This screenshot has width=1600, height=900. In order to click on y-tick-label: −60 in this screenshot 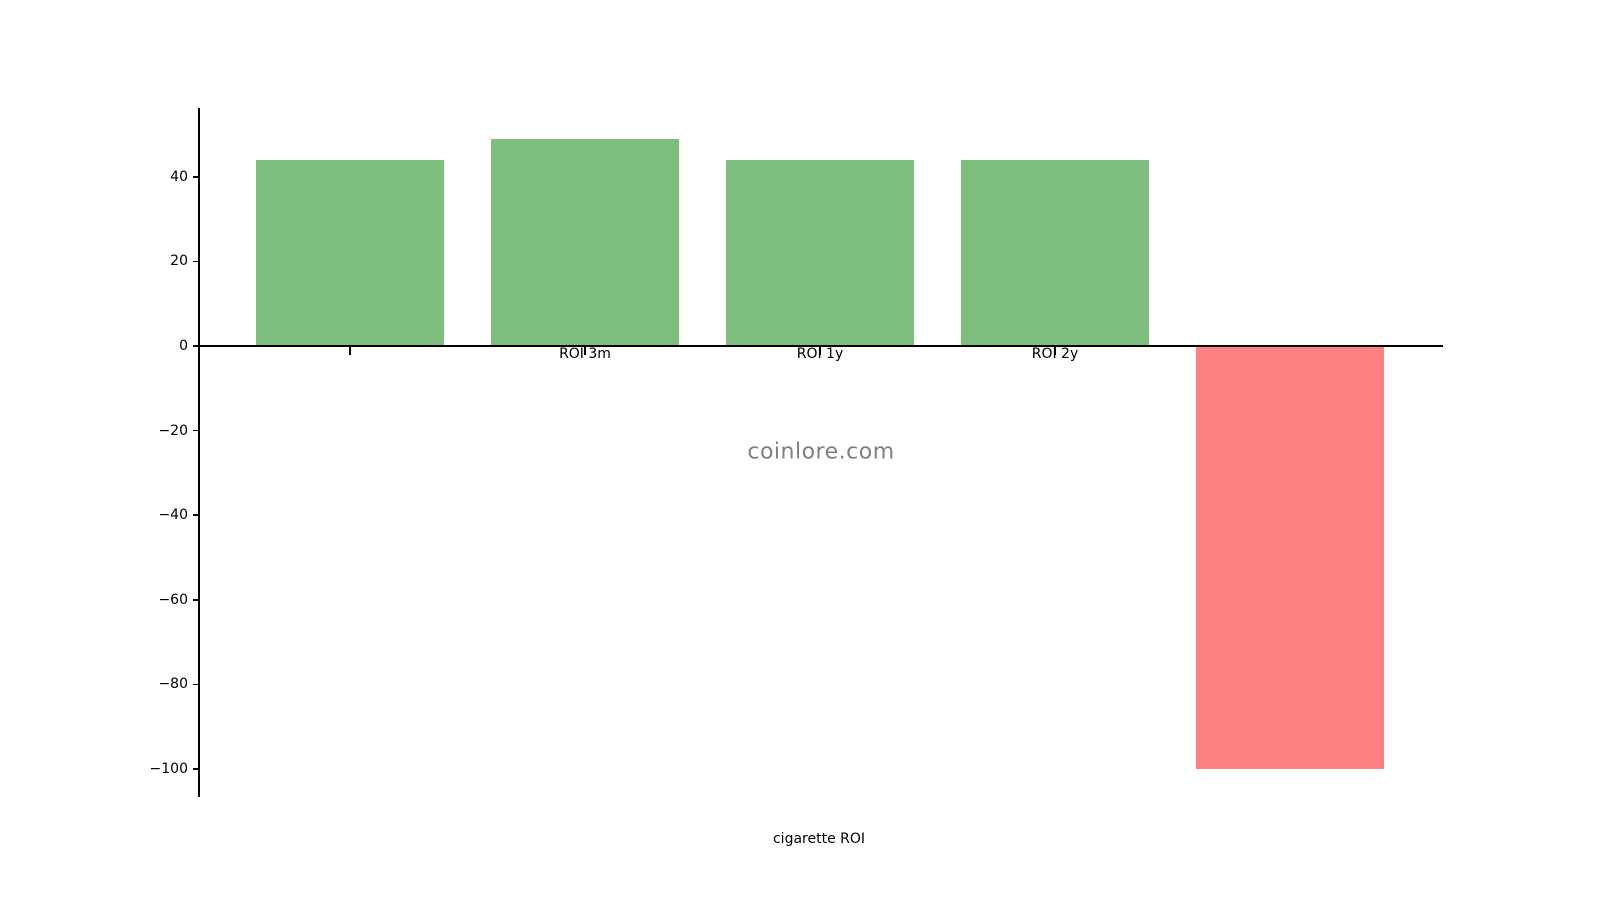, I will do `click(173, 599)`.